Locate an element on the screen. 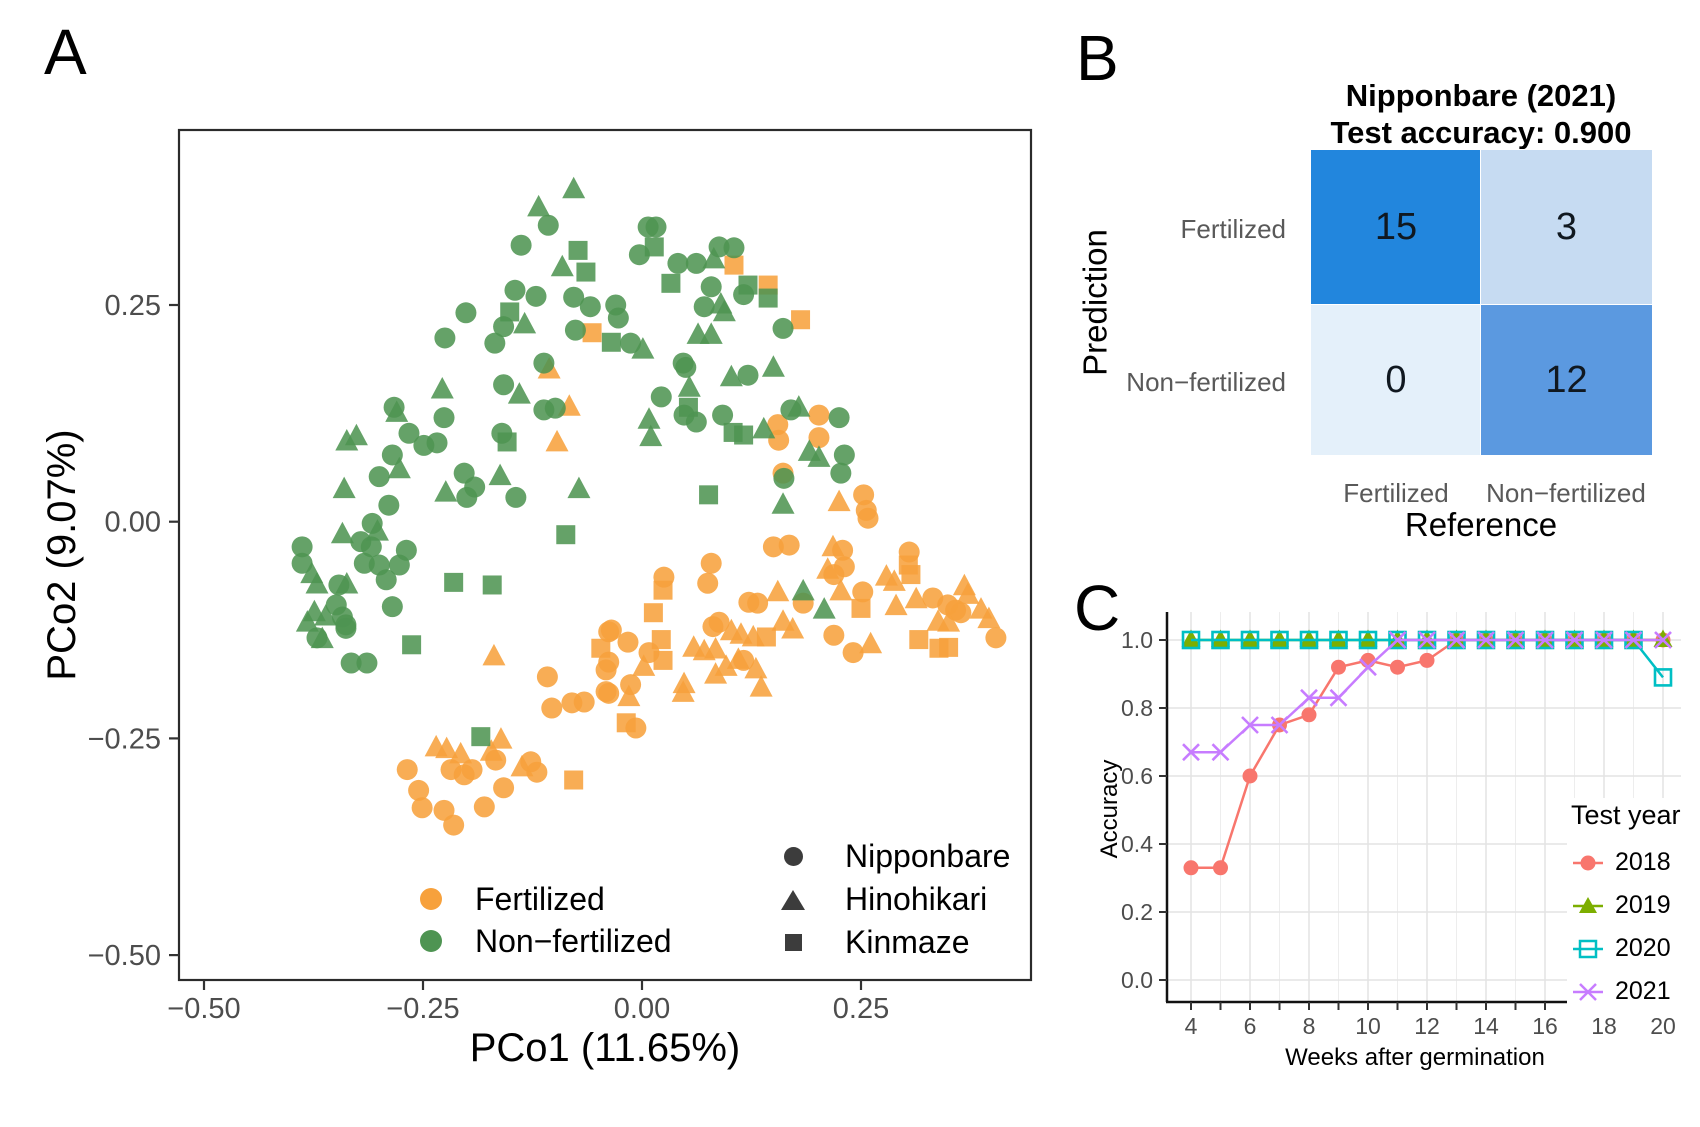 This screenshot has height=1127, width=1700. cm-cell-fert-fert: 15 is located at coordinates (1396, 227).